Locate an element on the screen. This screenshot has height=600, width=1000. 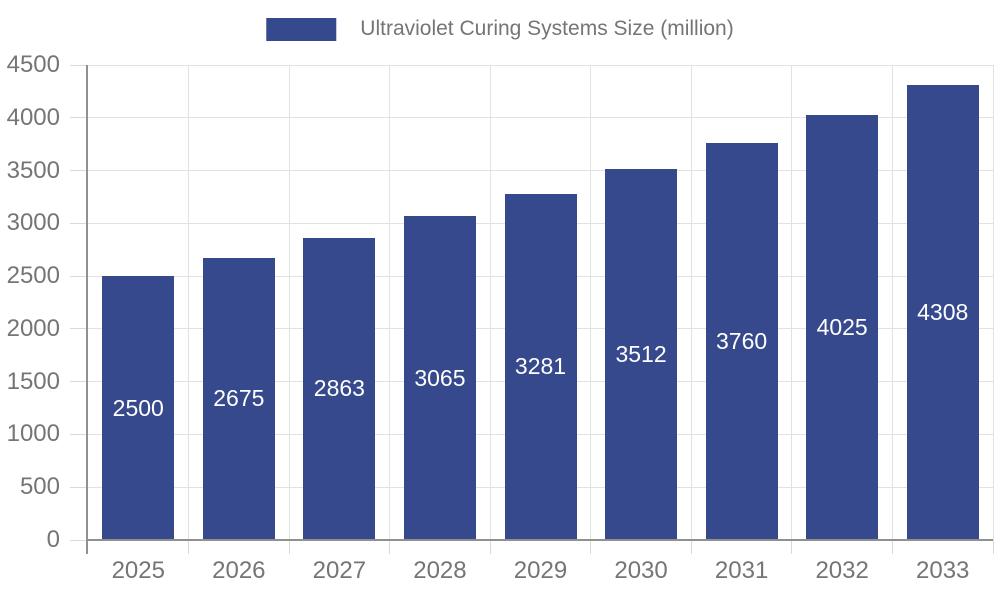
y-axis-tick-label: 4000 is located at coordinates (33, 117).